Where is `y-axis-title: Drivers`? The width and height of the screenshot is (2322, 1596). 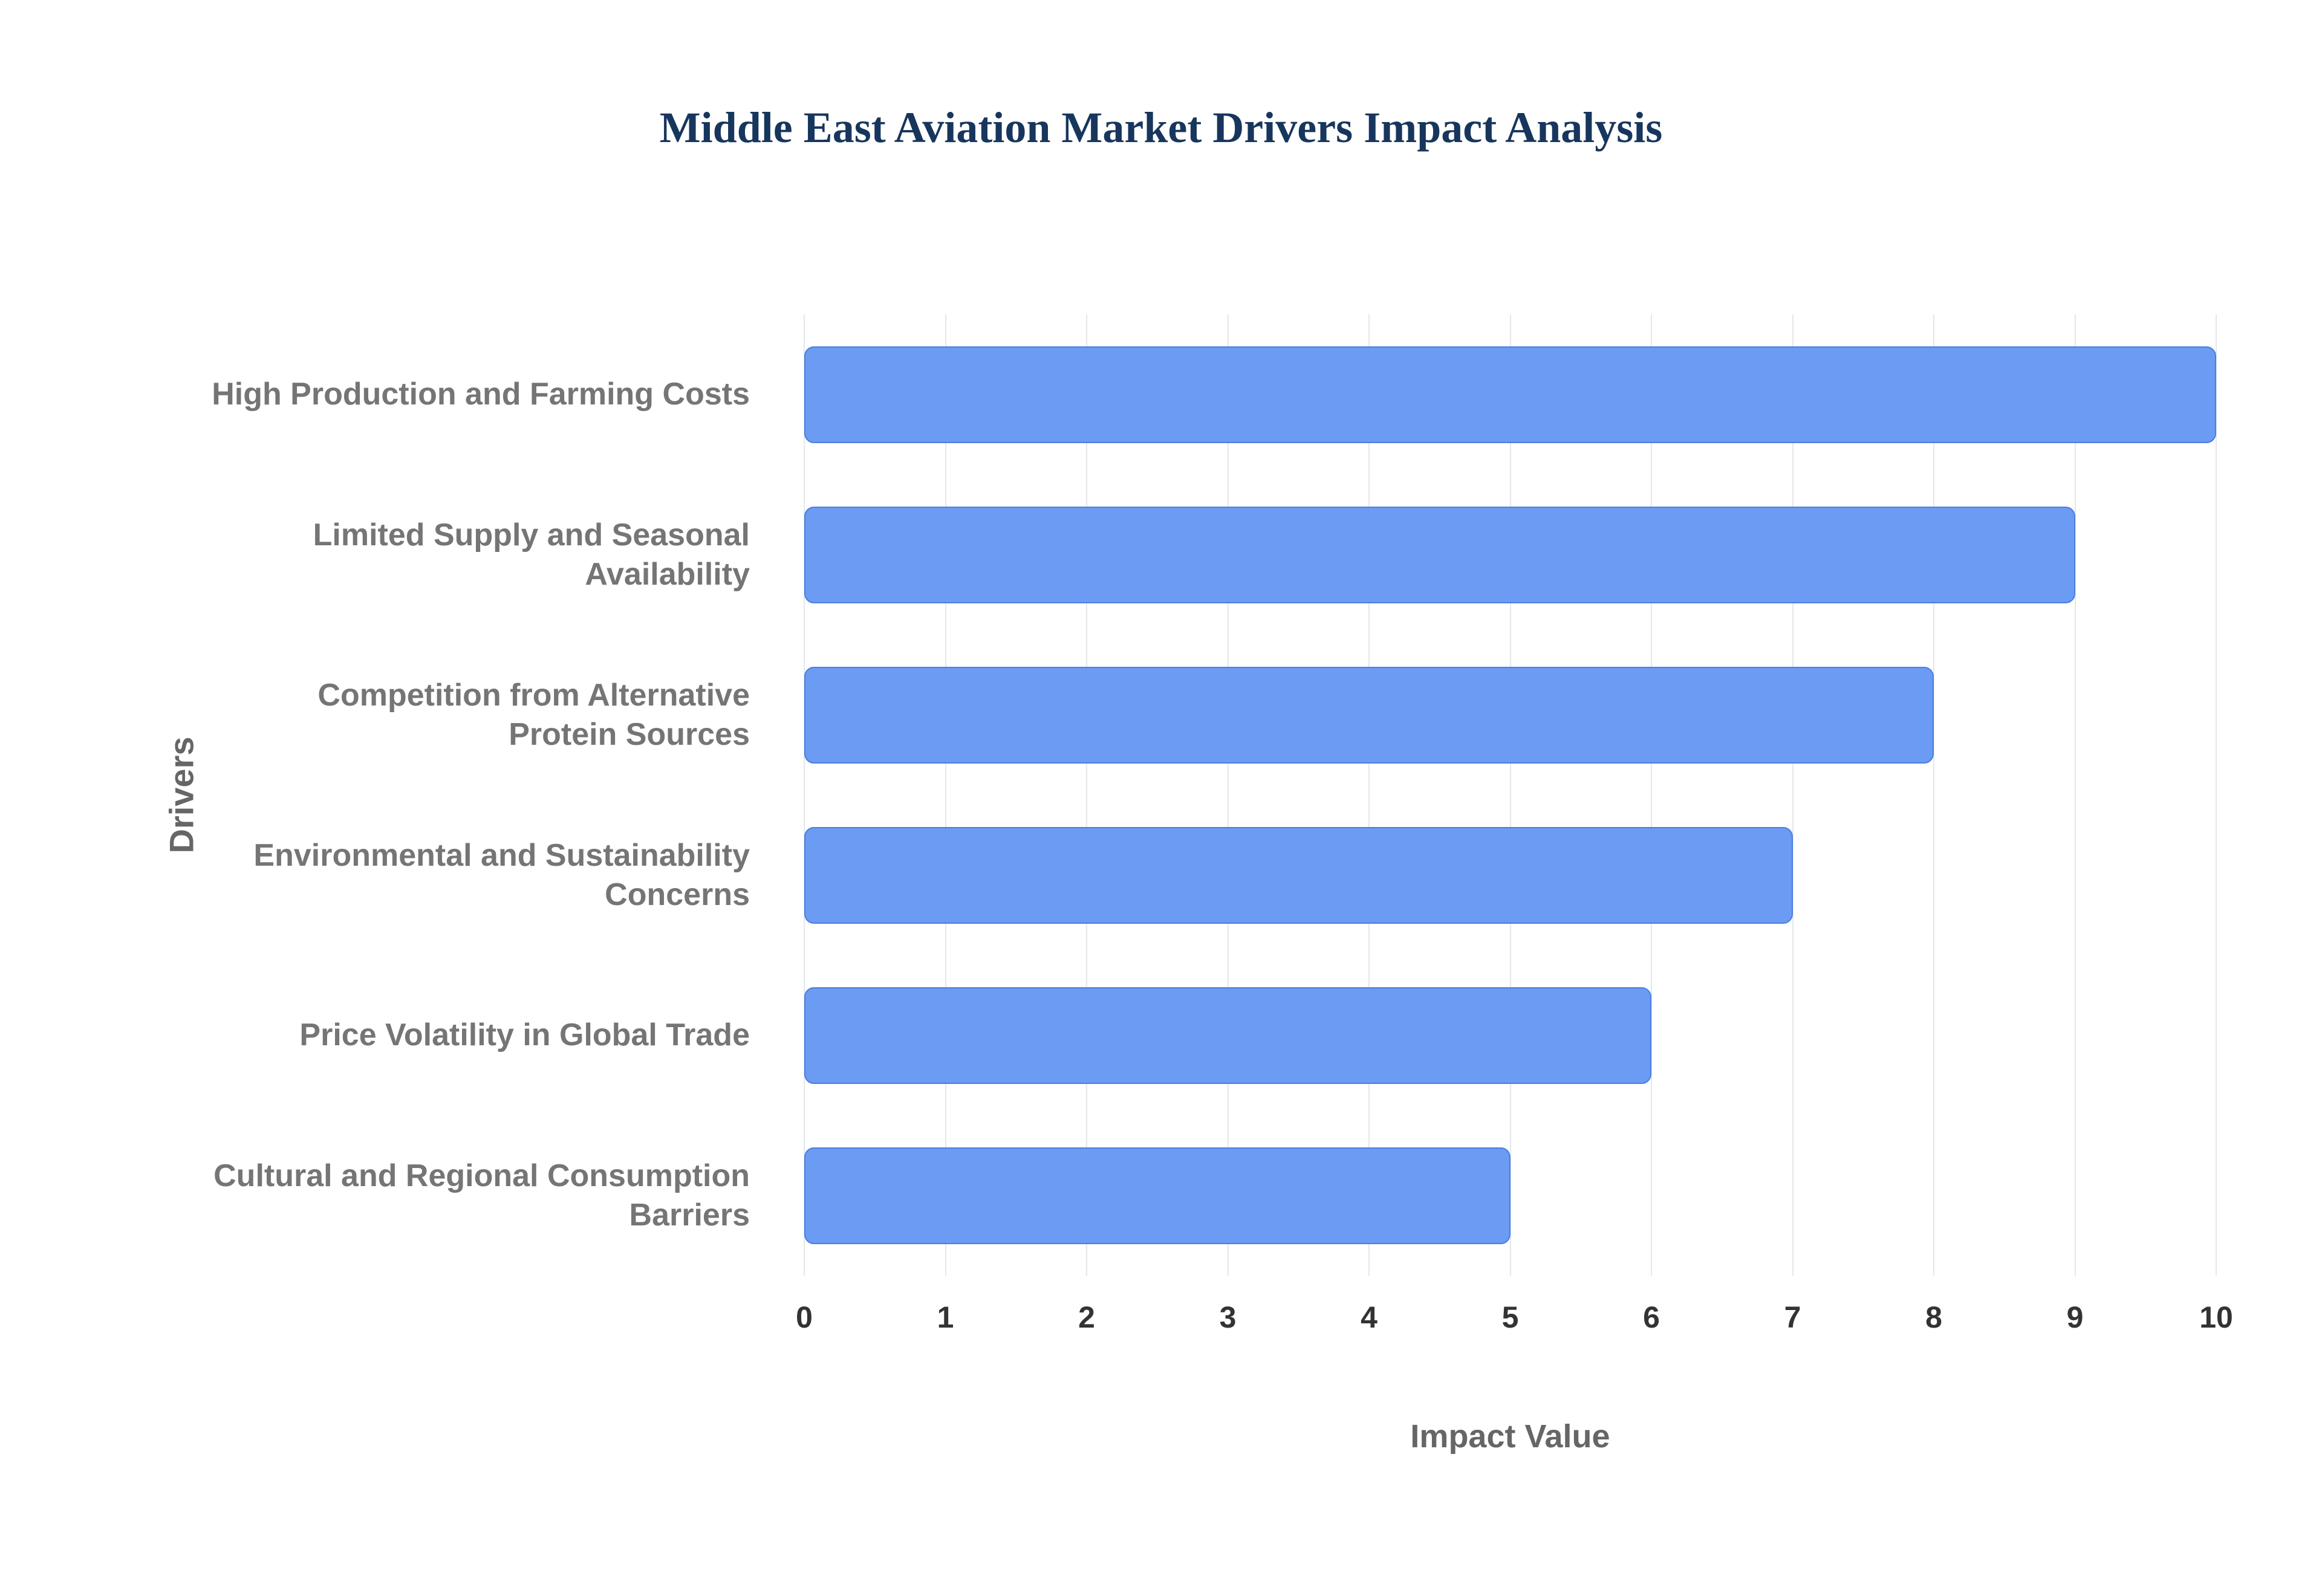
y-axis-title: Drivers is located at coordinates (181, 795).